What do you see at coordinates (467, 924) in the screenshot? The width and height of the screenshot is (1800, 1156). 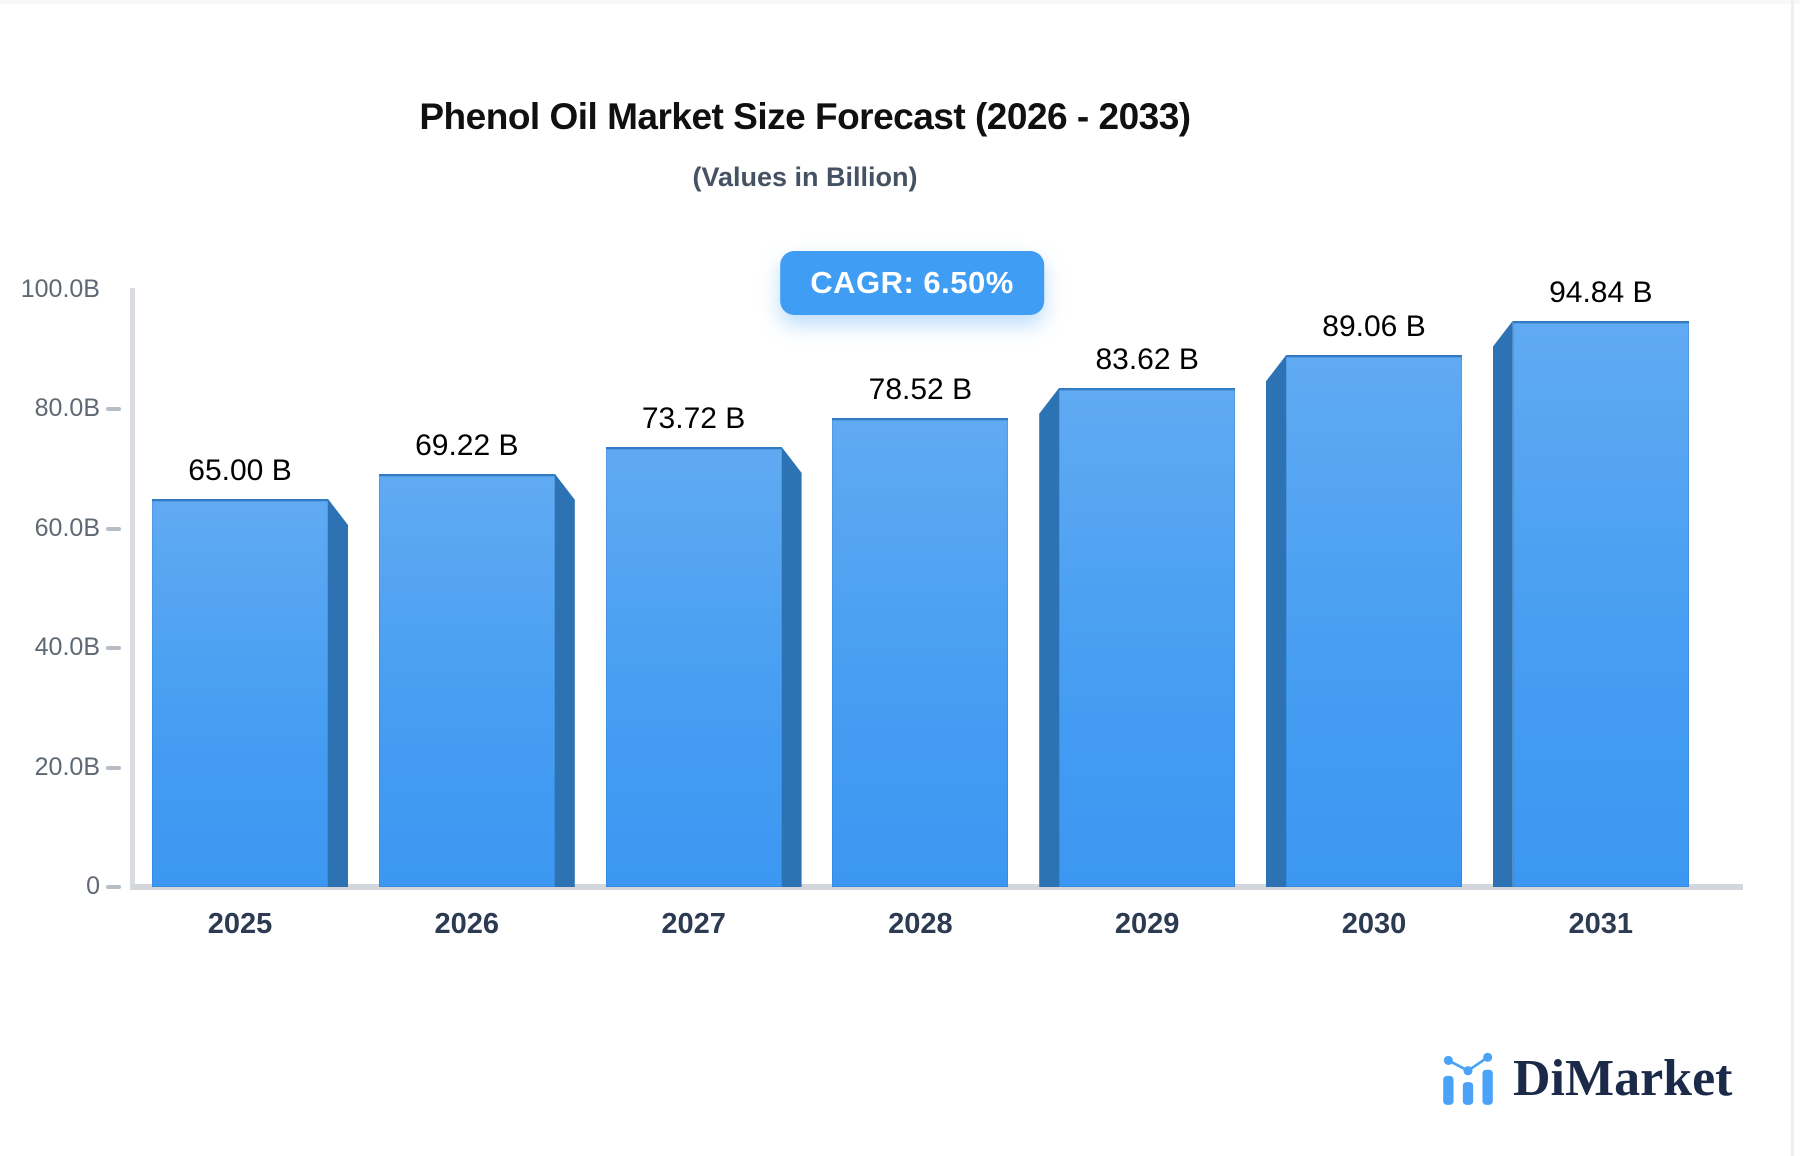 I see `x-axis-category-label: 2026` at bounding box center [467, 924].